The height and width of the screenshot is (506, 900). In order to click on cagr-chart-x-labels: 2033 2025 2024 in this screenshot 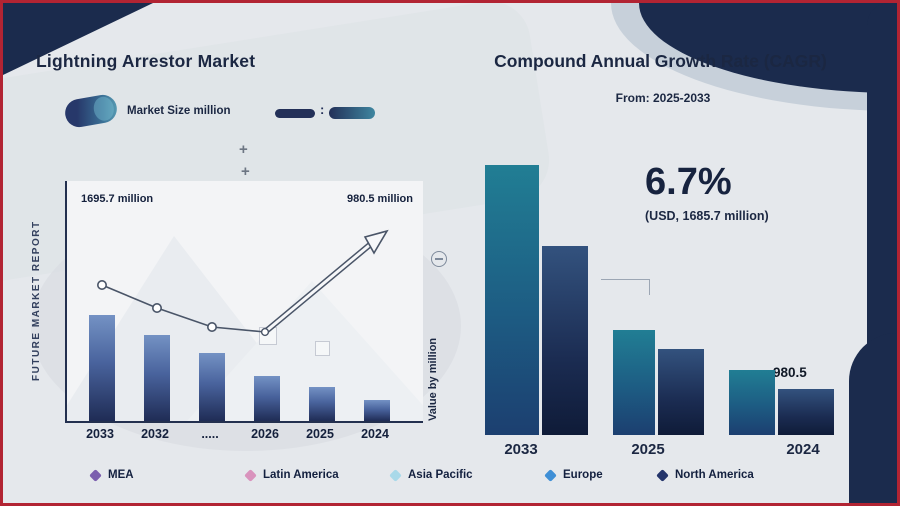, I will do `click(673, 451)`.